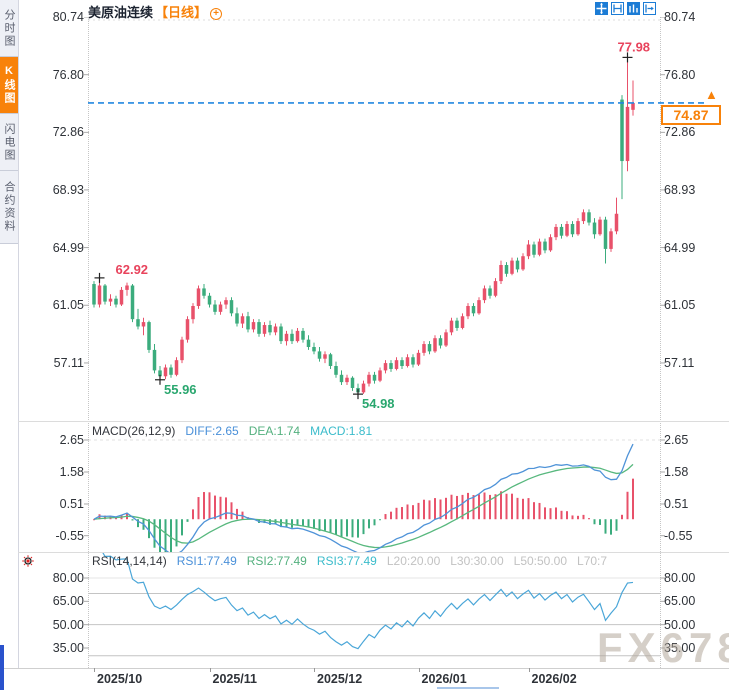  Describe the element at coordinates (660, 342) in the screenshot. I see `plot-right-border` at that location.